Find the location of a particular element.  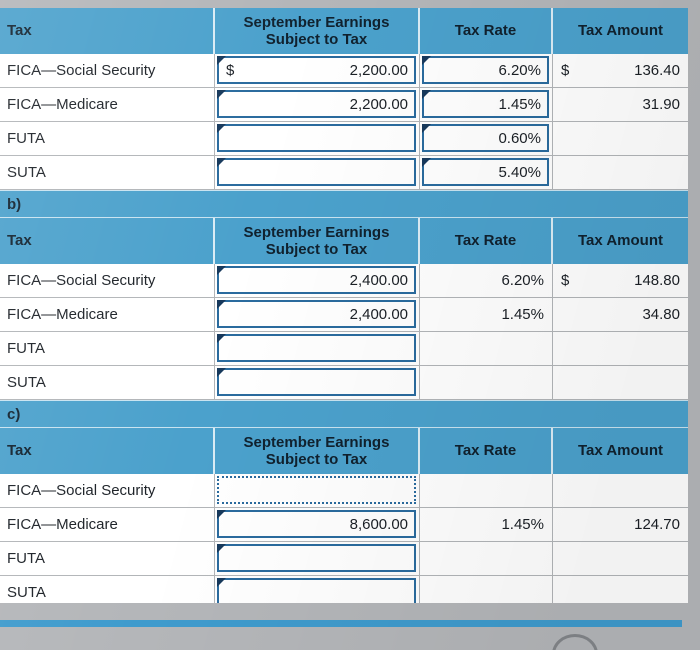

table-row: FICA—Medicare 2,200.00 1.45% 31.90 is located at coordinates (344, 105).